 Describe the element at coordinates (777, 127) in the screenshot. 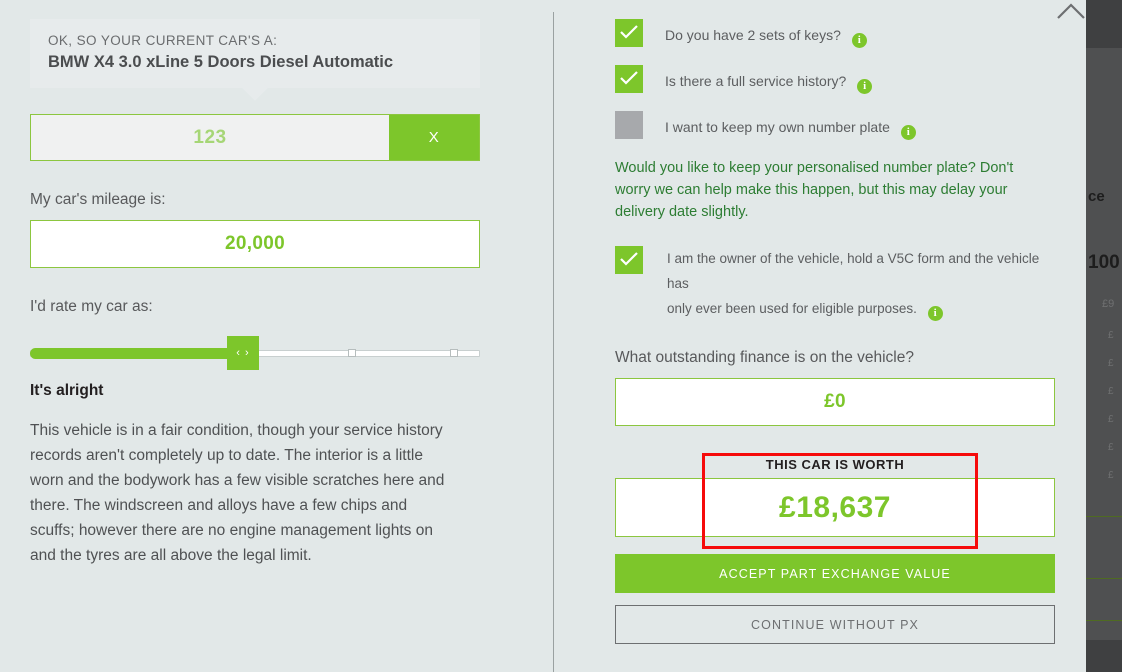

I see `checkbox-label-text: I want to keep my own number plate` at that location.